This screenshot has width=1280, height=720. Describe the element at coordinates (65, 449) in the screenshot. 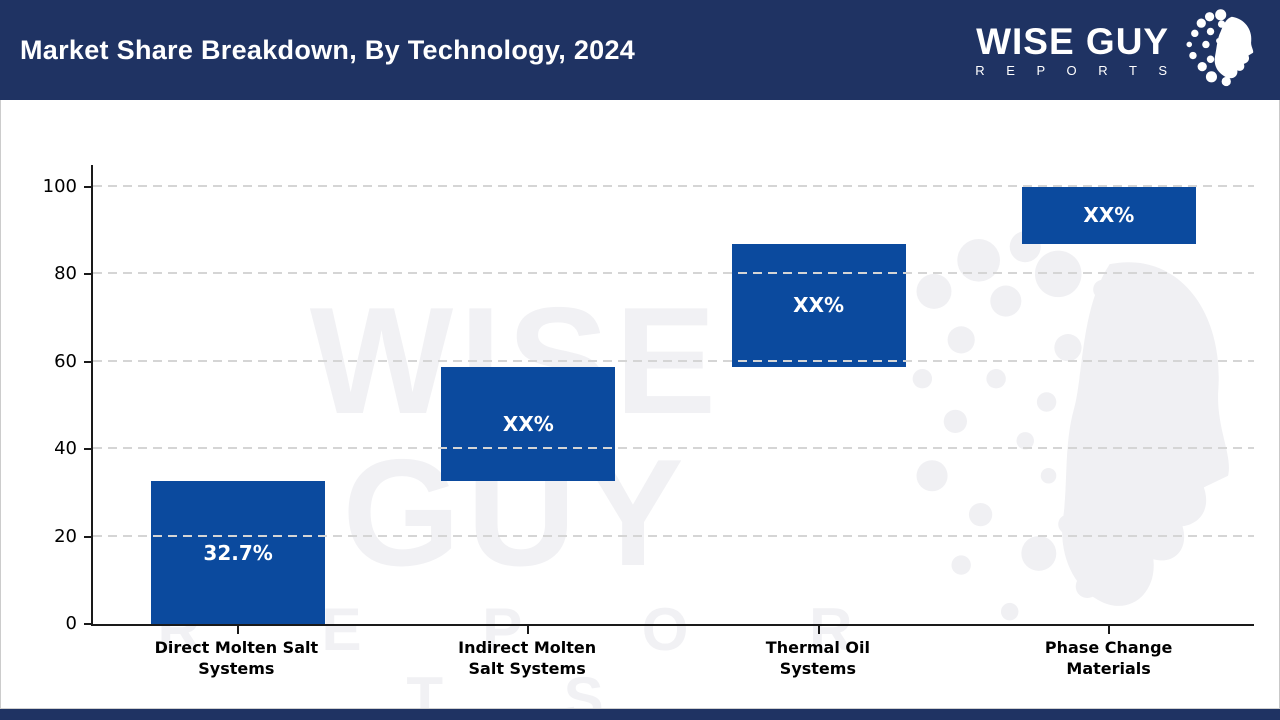

I see `y-tick-label: 40` at that location.